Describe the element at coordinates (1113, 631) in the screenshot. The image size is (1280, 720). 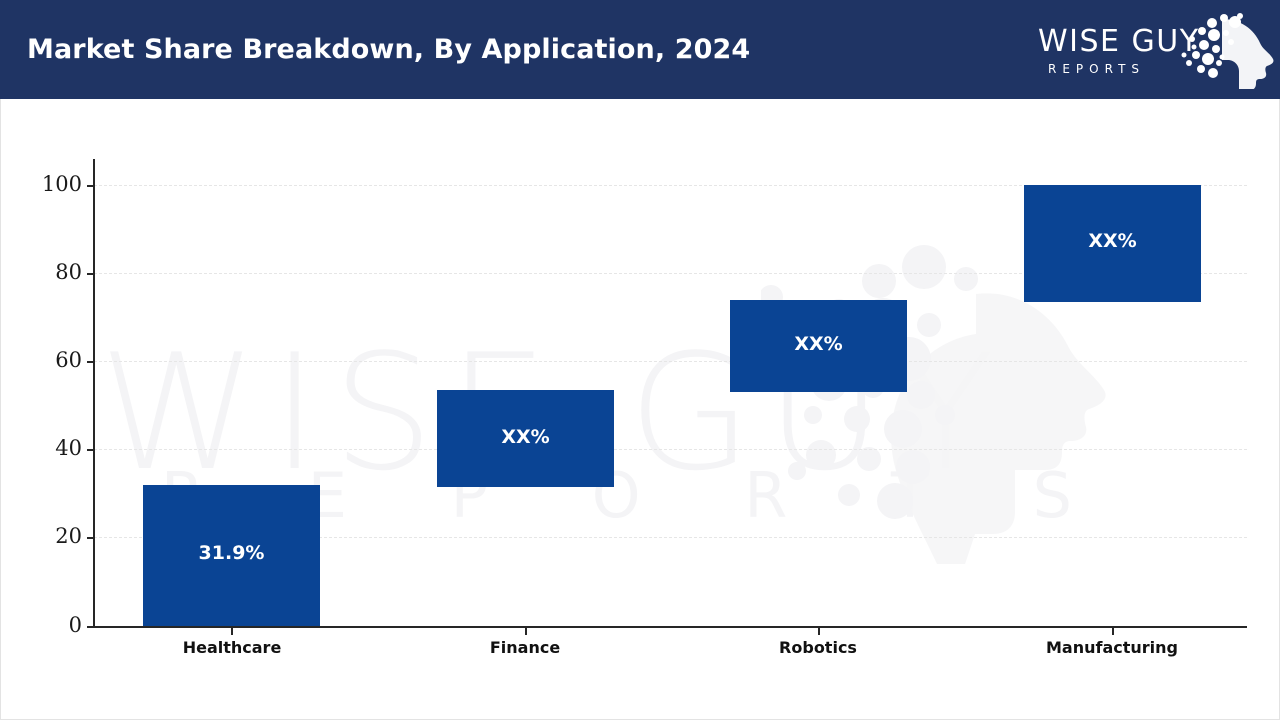
I see `x-tick-mark-manufacturing` at that location.